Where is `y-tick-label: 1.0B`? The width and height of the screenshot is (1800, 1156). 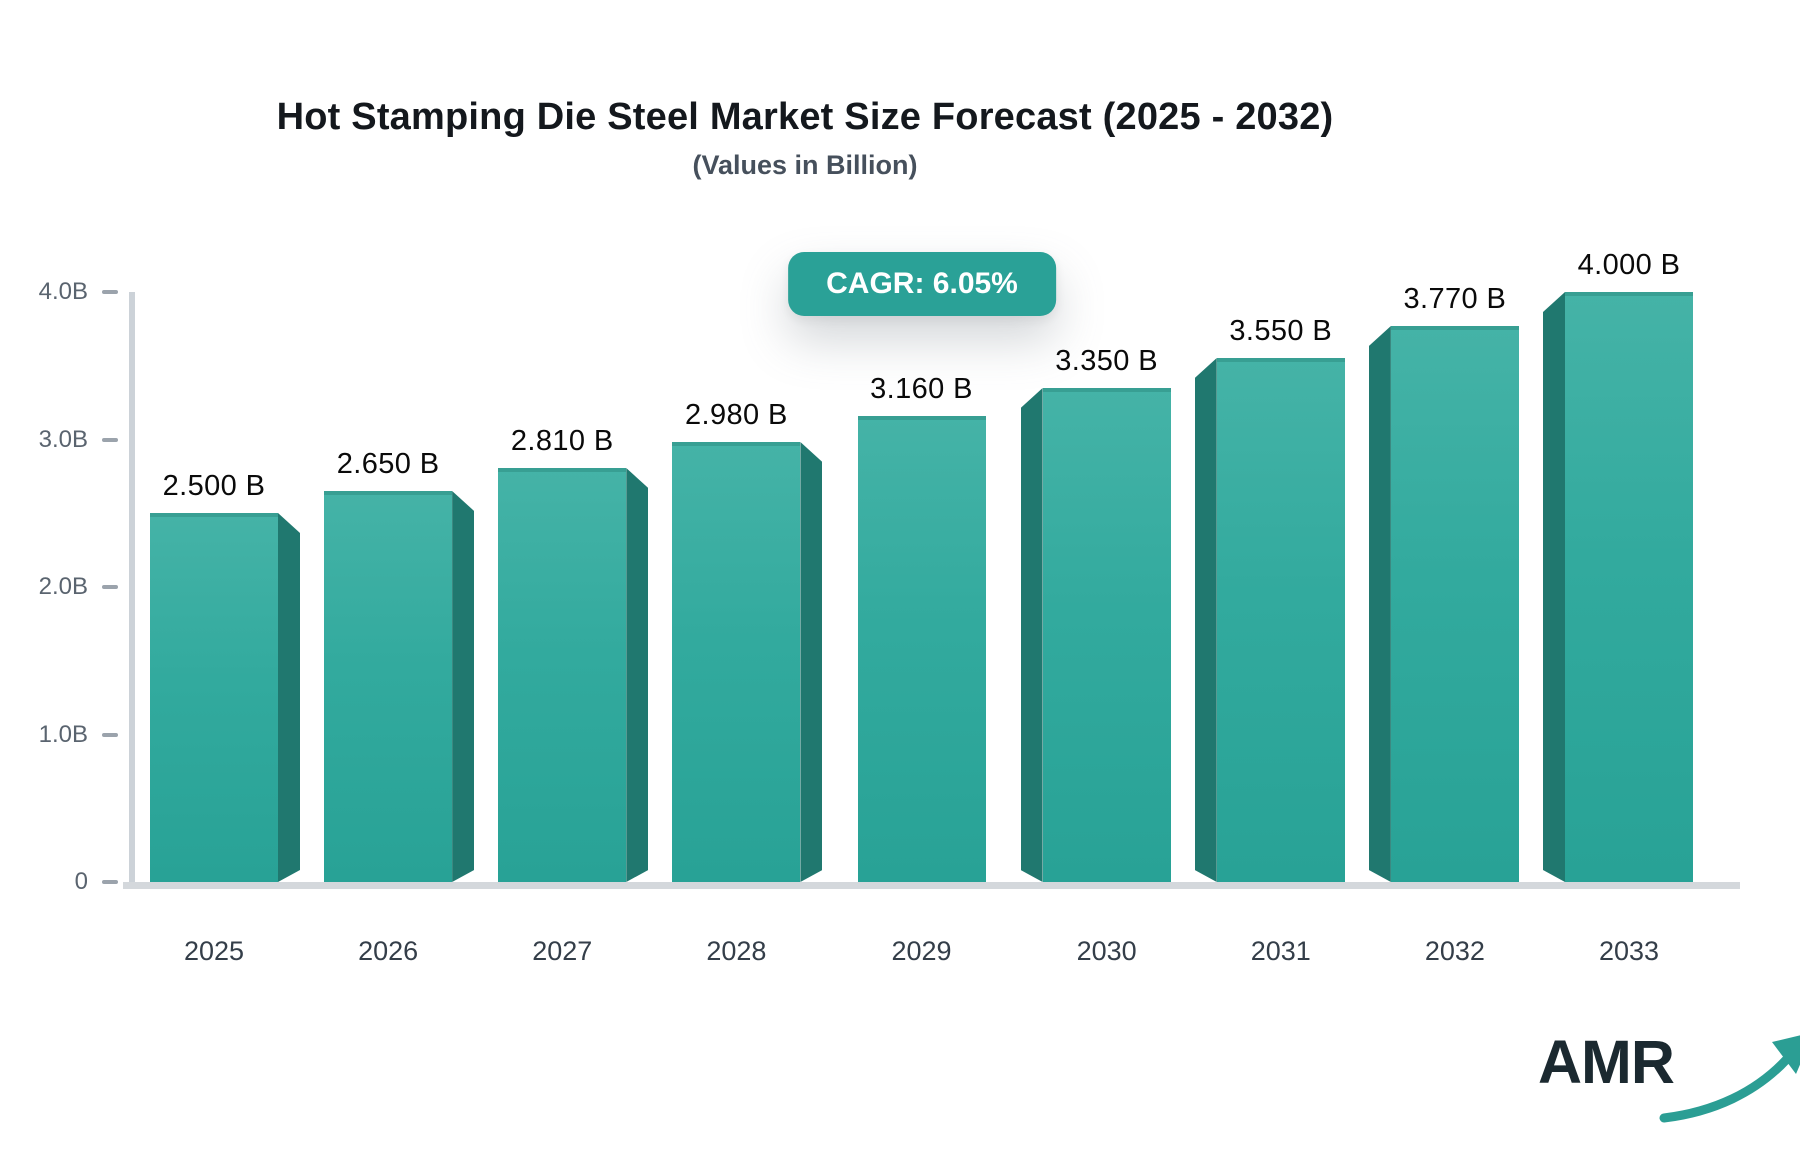 y-tick-label: 1.0B is located at coordinates (63, 734).